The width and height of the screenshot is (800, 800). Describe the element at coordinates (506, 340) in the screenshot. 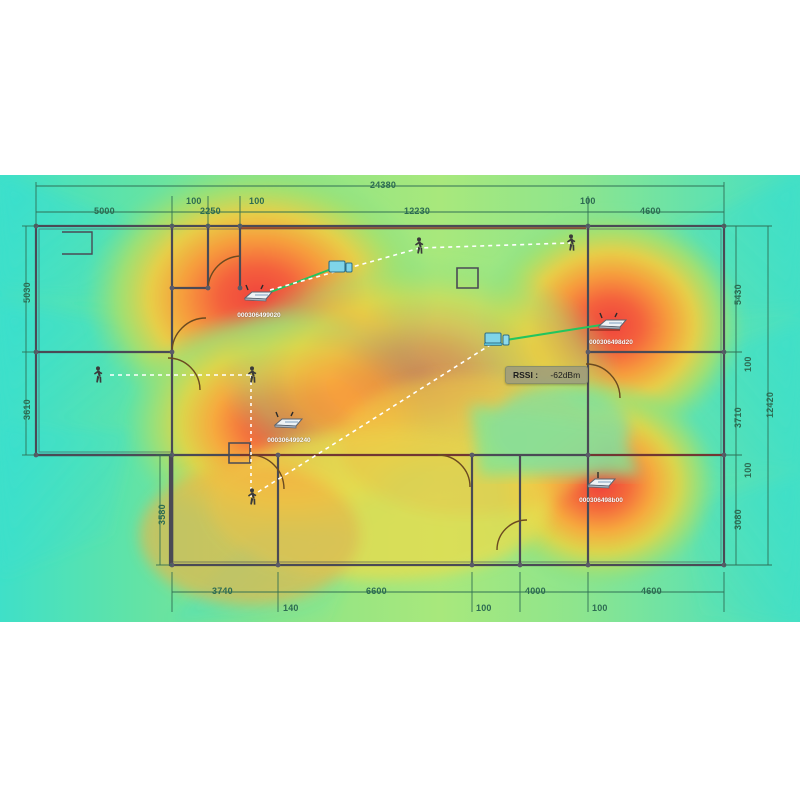

I see `phone-icon` at that location.